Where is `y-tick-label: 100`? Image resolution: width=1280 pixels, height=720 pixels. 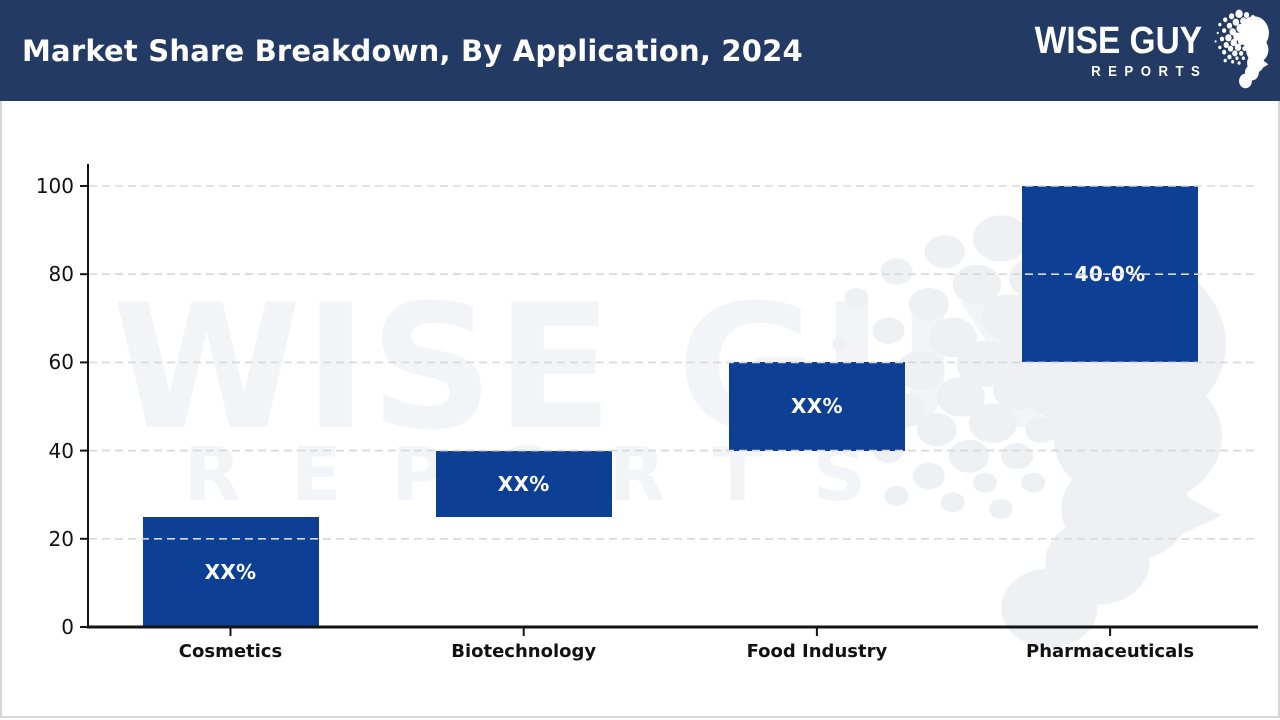
y-tick-label: 100 is located at coordinates (54, 186).